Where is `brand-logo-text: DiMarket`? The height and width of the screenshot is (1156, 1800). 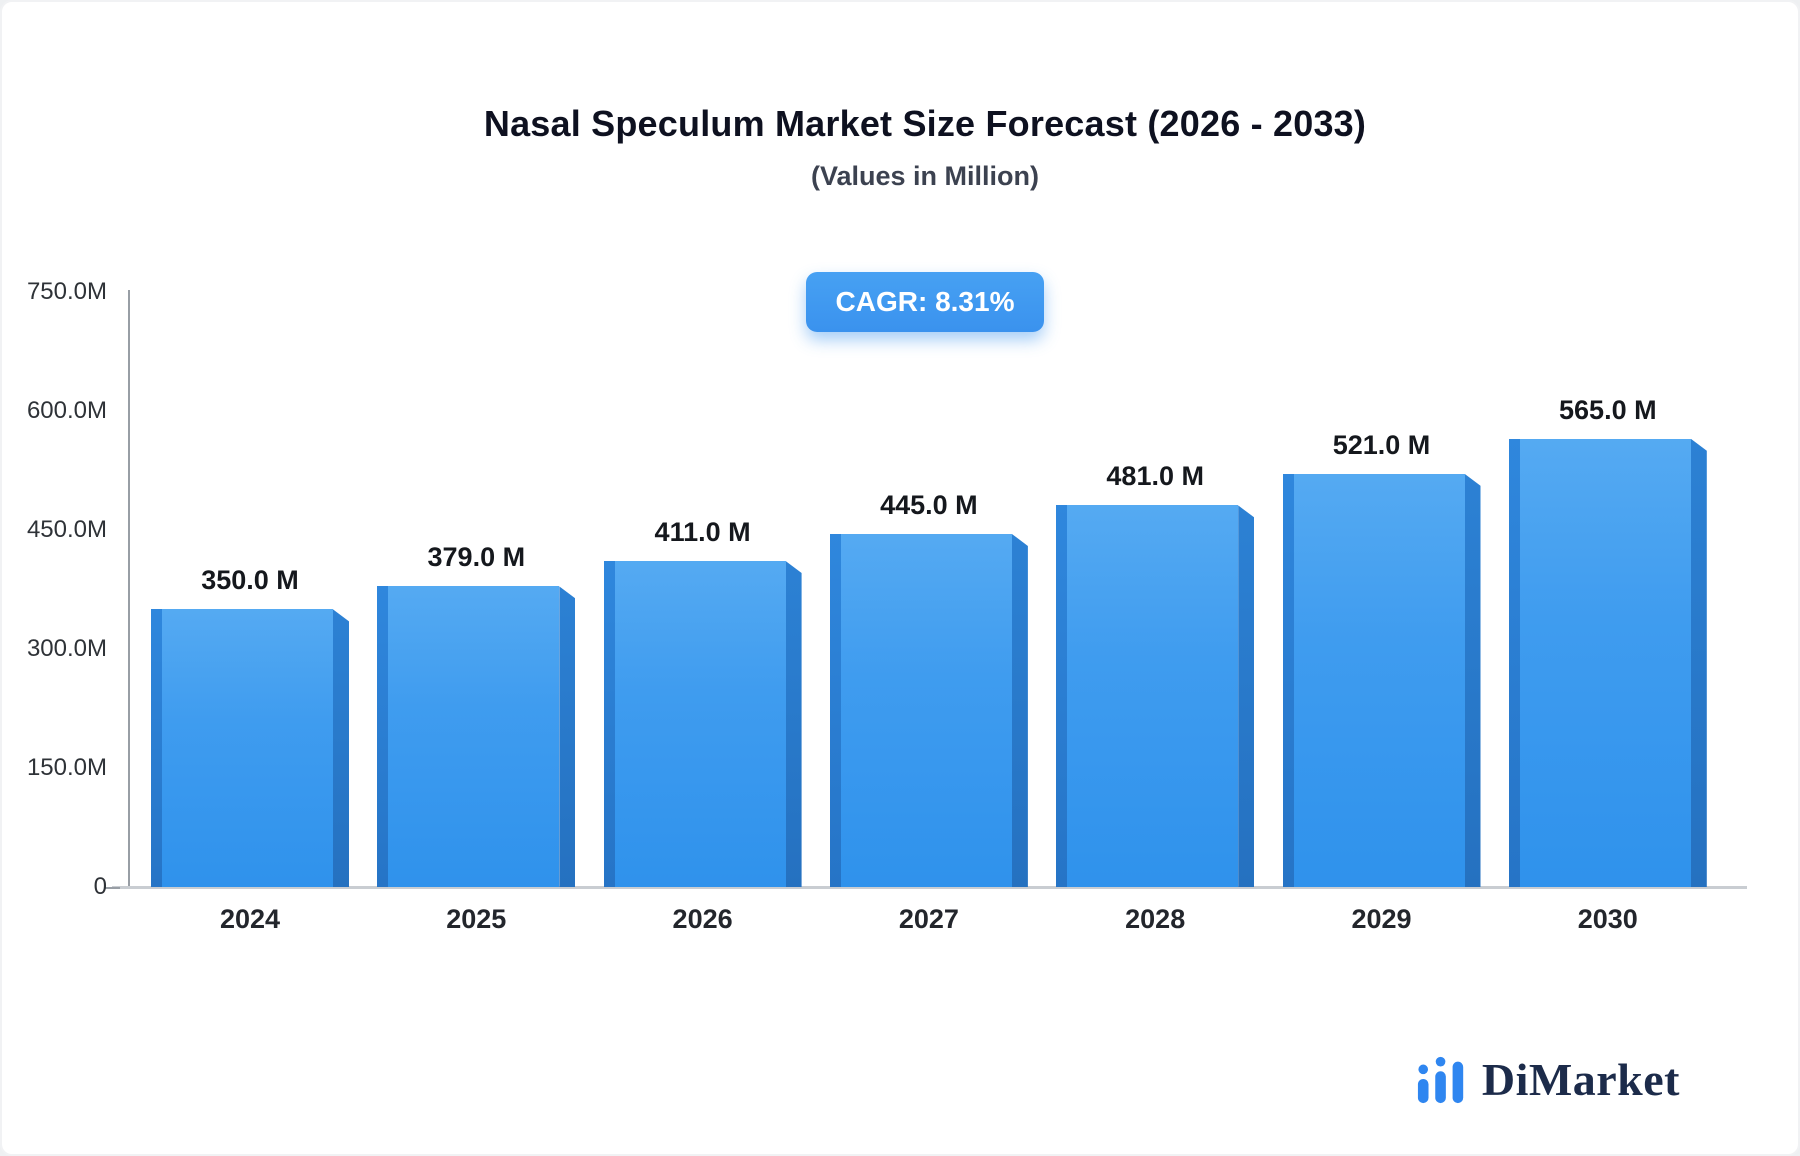 brand-logo-text: DiMarket is located at coordinates (1580, 1079).